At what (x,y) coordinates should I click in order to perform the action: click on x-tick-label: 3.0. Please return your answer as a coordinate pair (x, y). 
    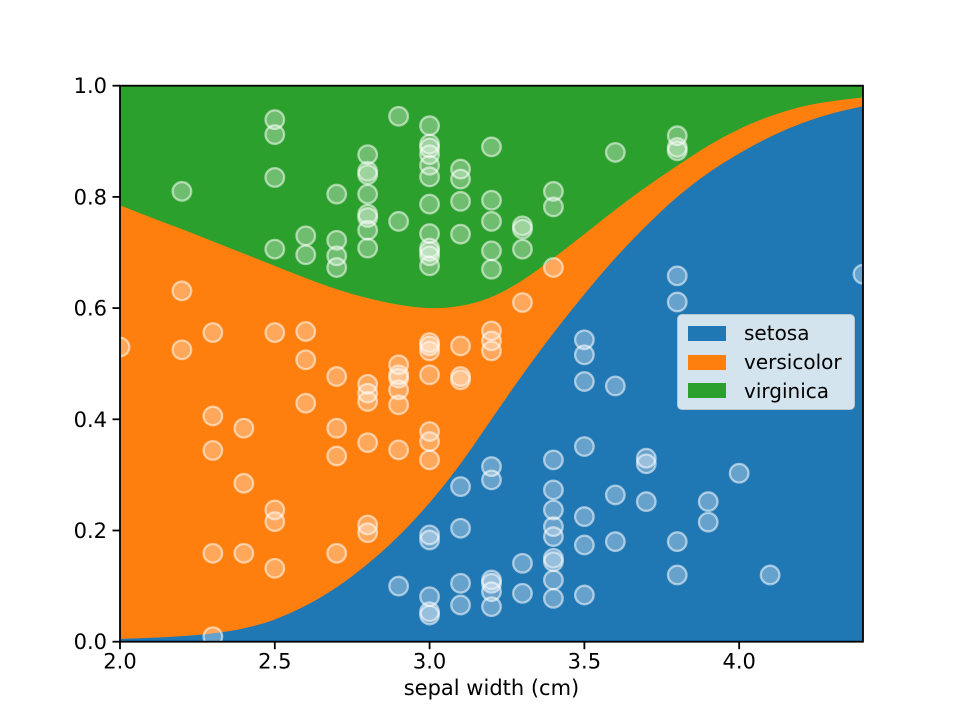
    Looking at the image, I should click on (429, 662).